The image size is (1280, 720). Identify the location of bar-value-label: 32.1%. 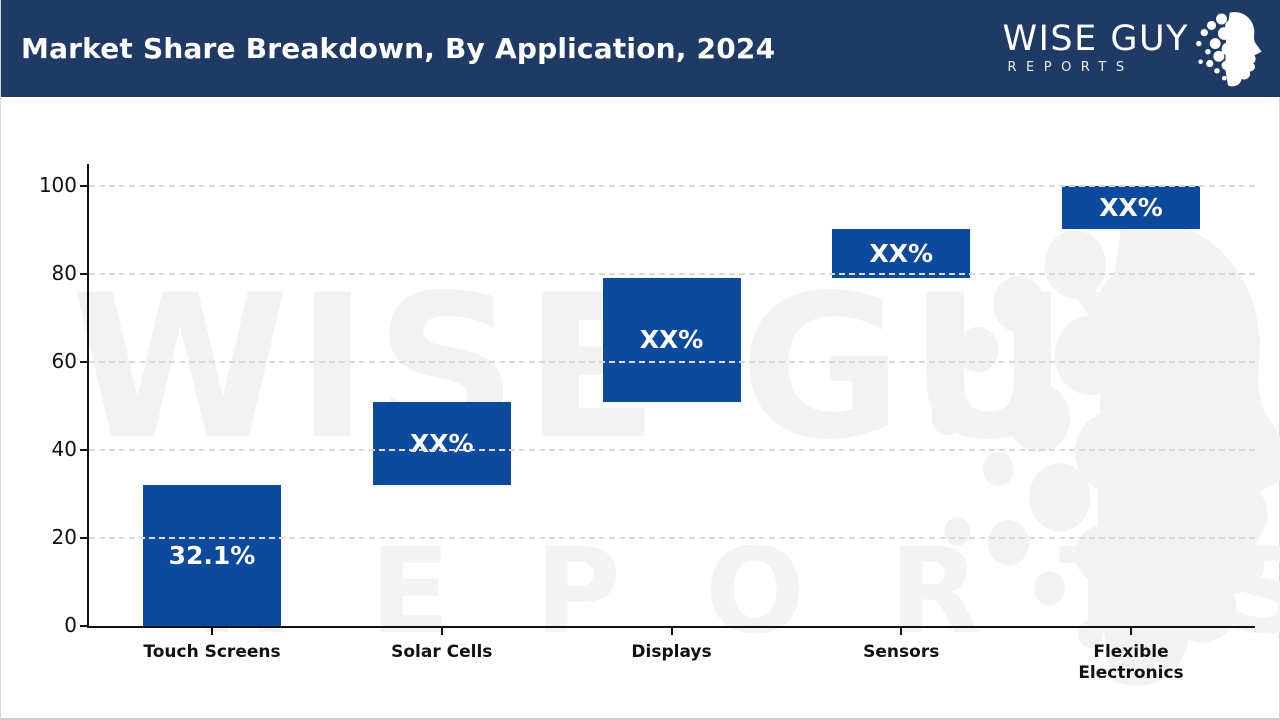
(212, 555).